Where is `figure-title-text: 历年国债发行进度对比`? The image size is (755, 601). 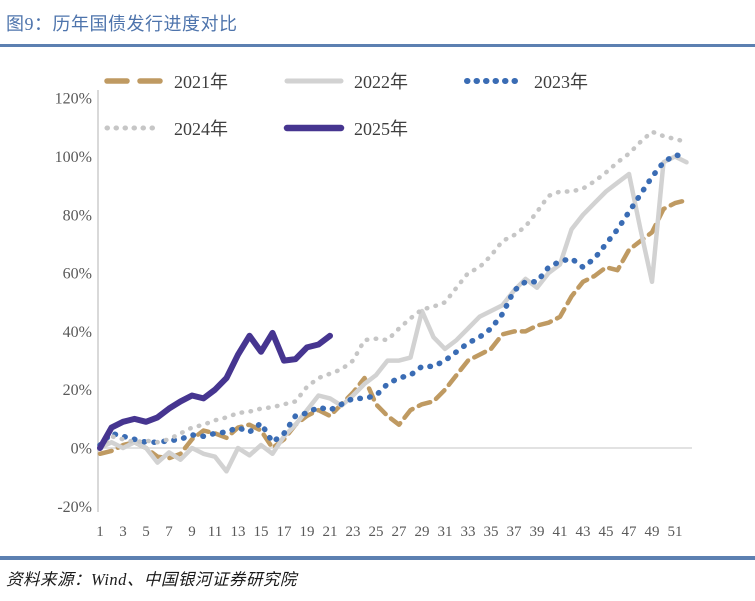 figure-title-text: 历年国债发行进度对比 is located at coordinates (145, 24).